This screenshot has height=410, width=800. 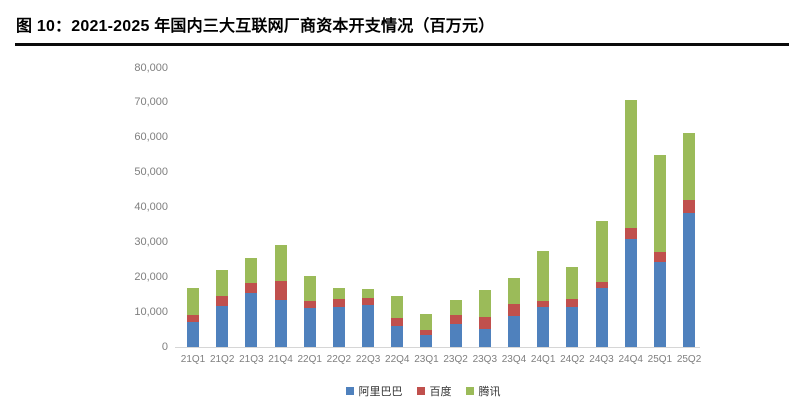 I want to click on legend-item-baidu: 百度, so click(x=434, y=391).